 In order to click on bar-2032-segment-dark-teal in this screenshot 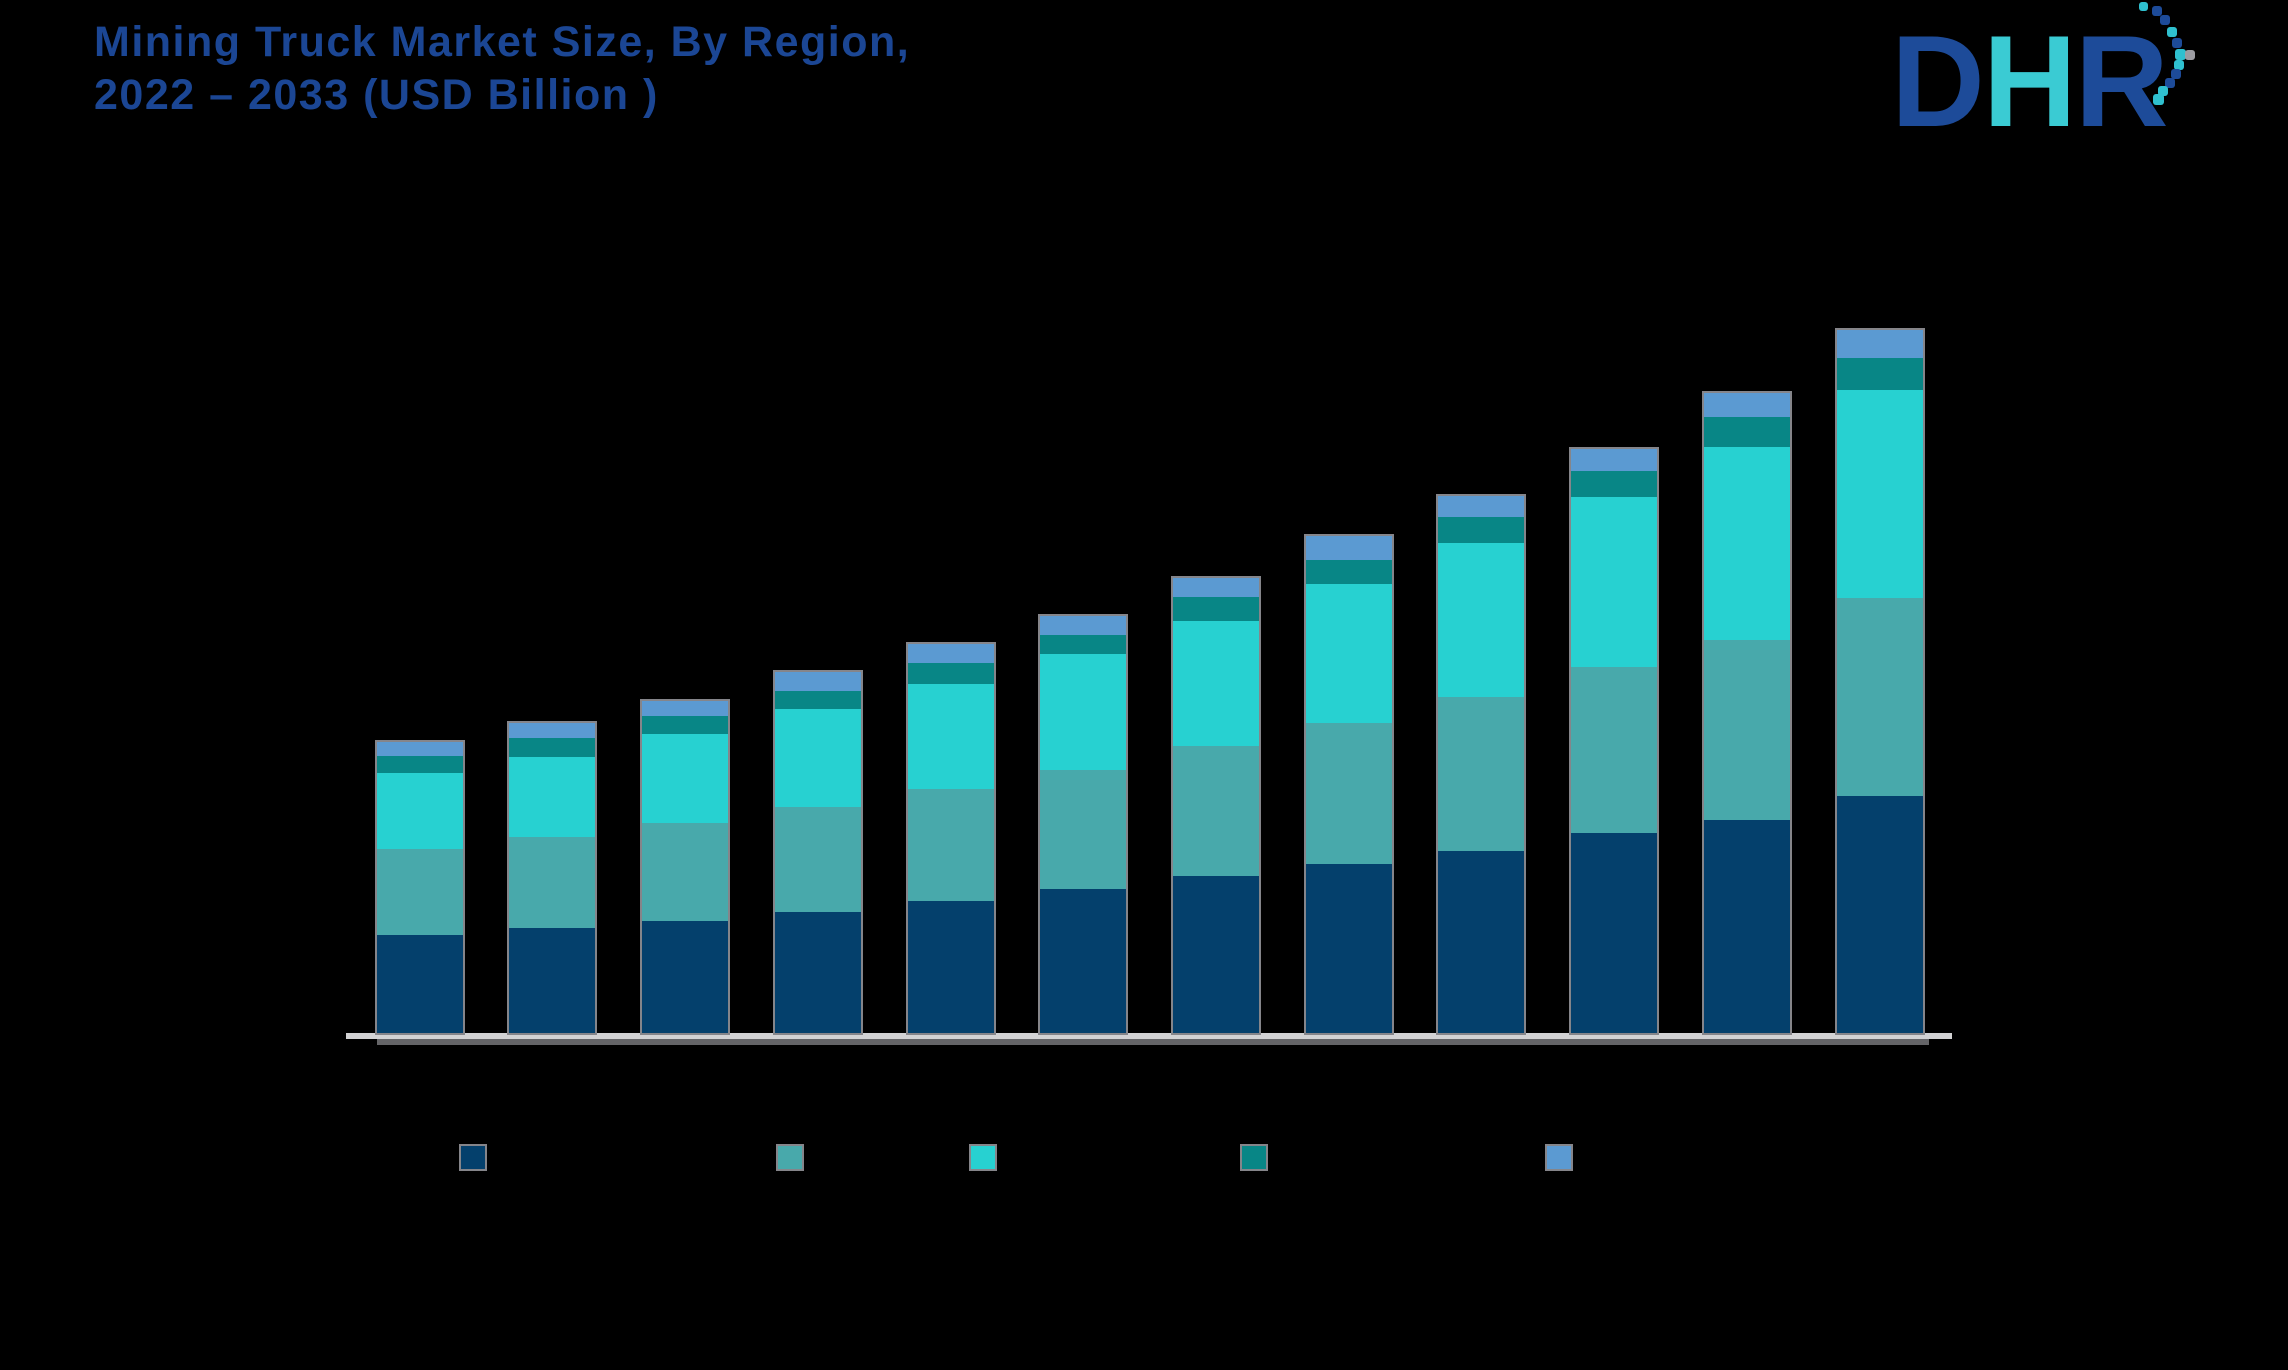, I will do `click(1746, 432)`.